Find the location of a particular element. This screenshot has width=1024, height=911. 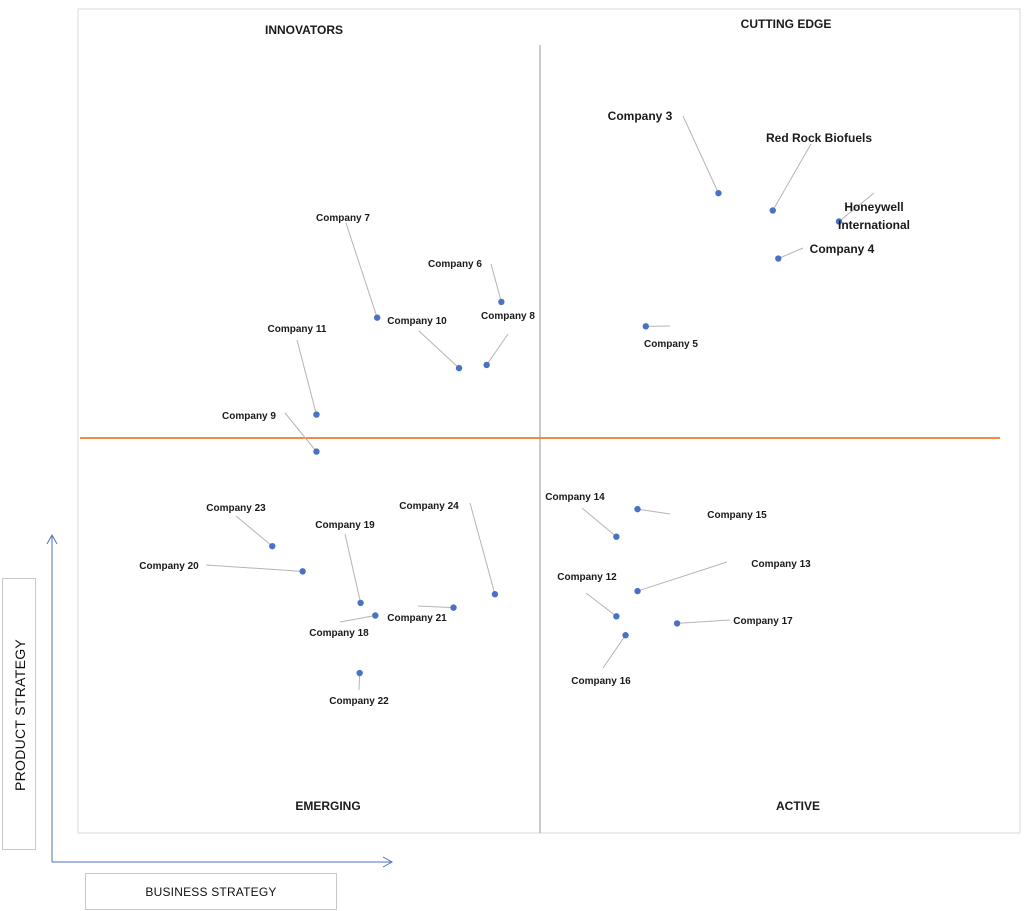

leader-line-honeywell-international is located at coordinates (856, 207).